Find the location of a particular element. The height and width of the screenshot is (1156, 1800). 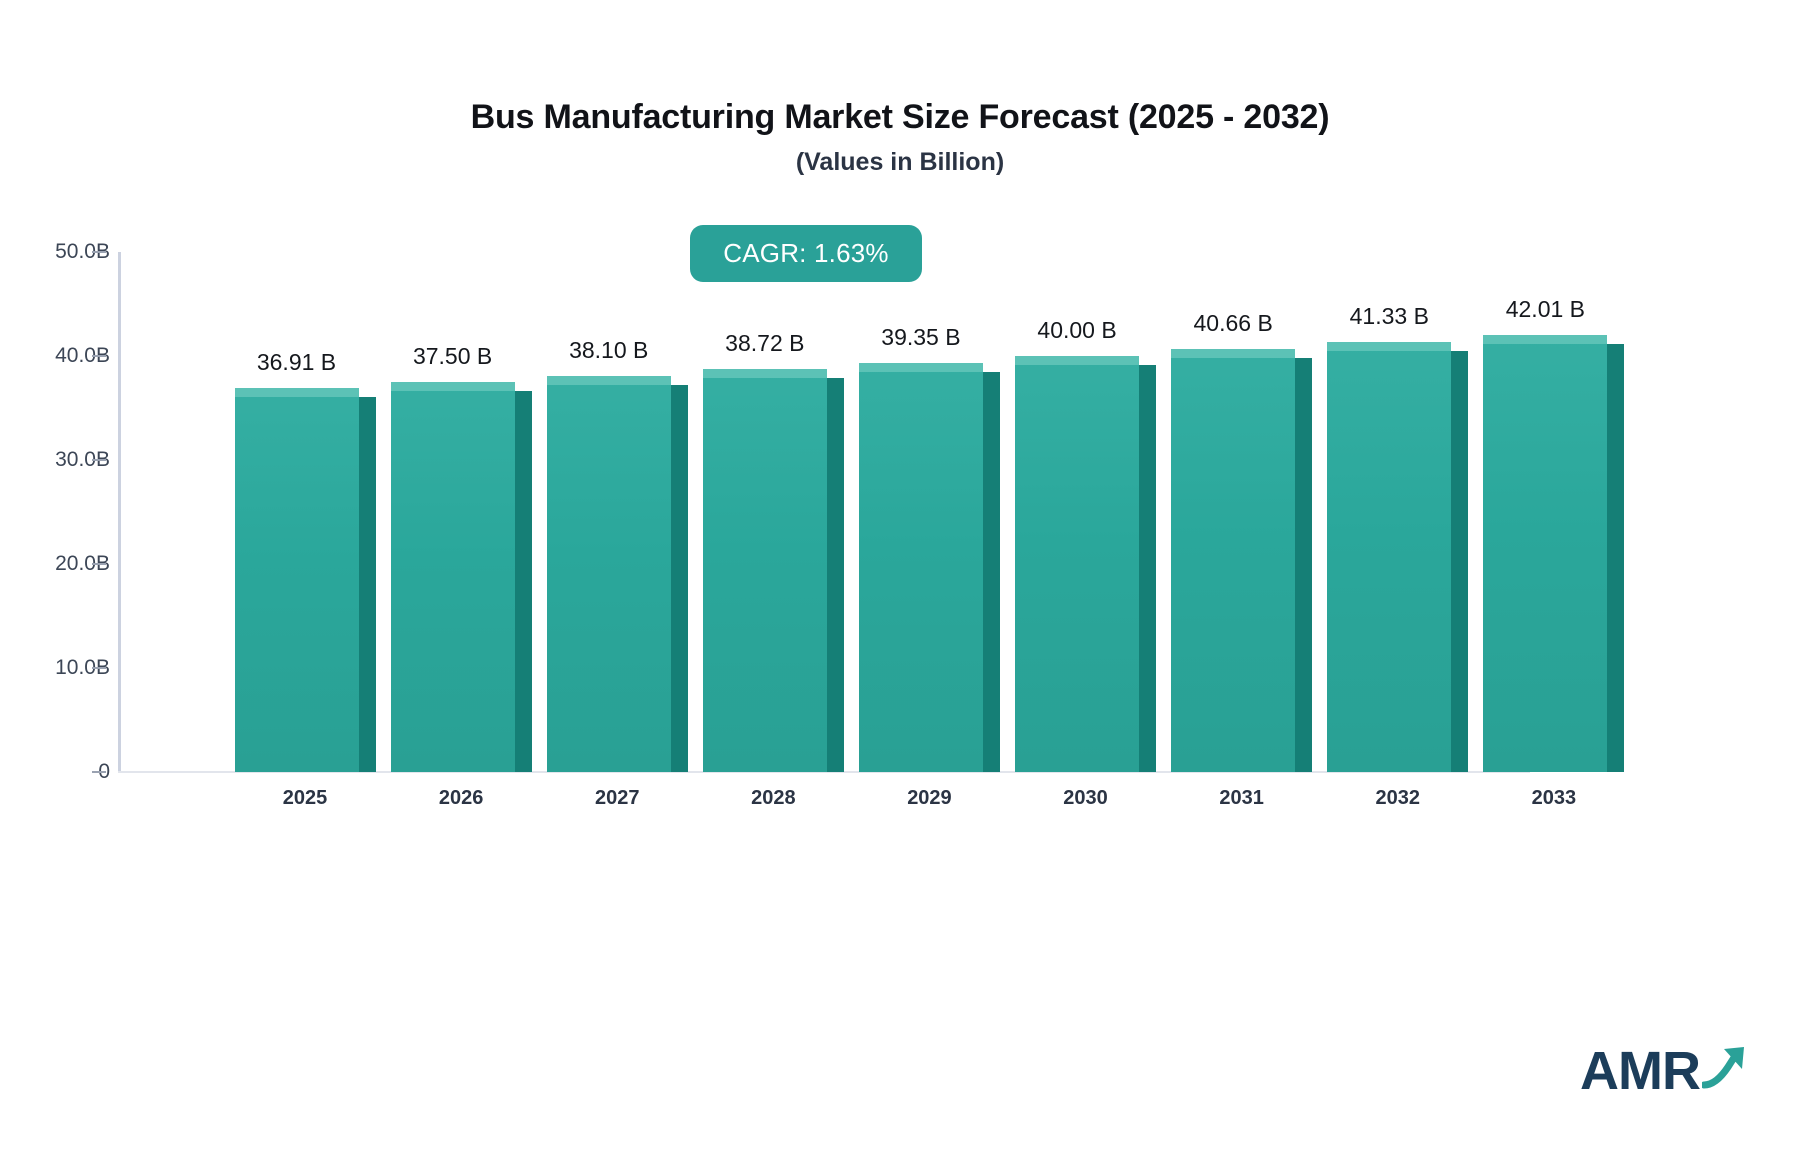

x-axis-tick-label-2032: 2032 is located at coordinates (1398, 798).